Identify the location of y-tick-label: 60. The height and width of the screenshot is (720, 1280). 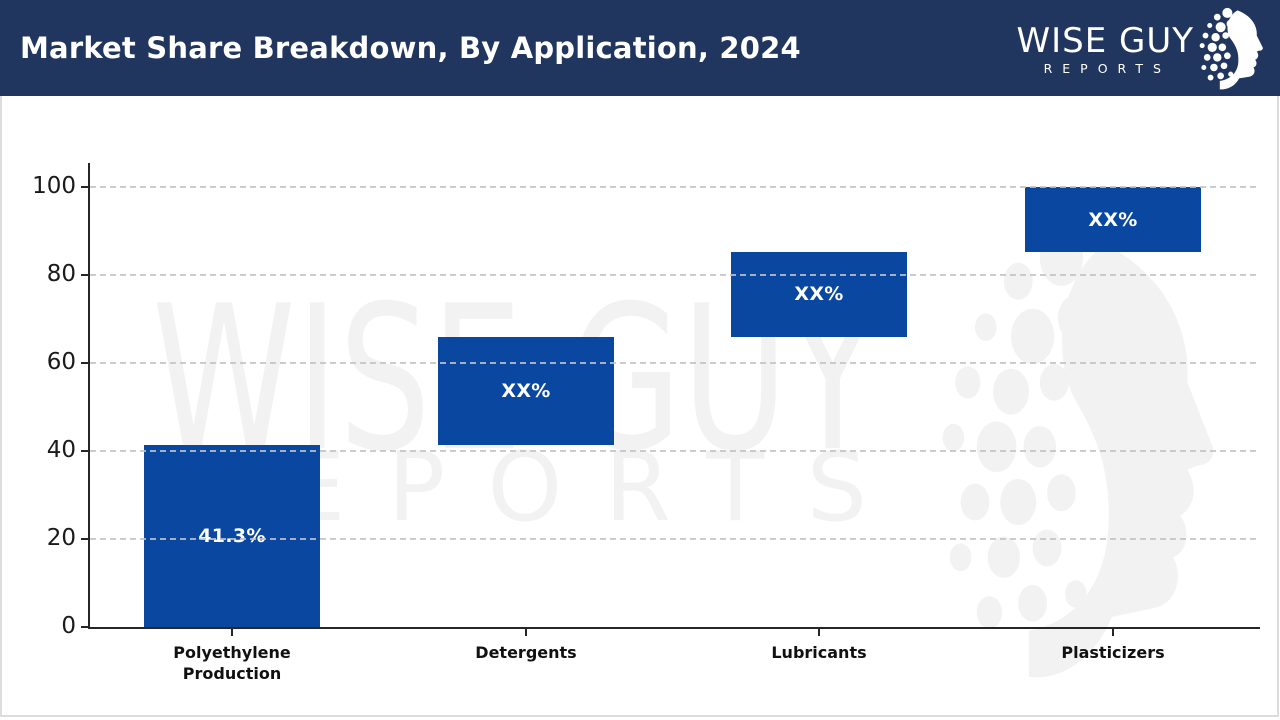
(61, 362).